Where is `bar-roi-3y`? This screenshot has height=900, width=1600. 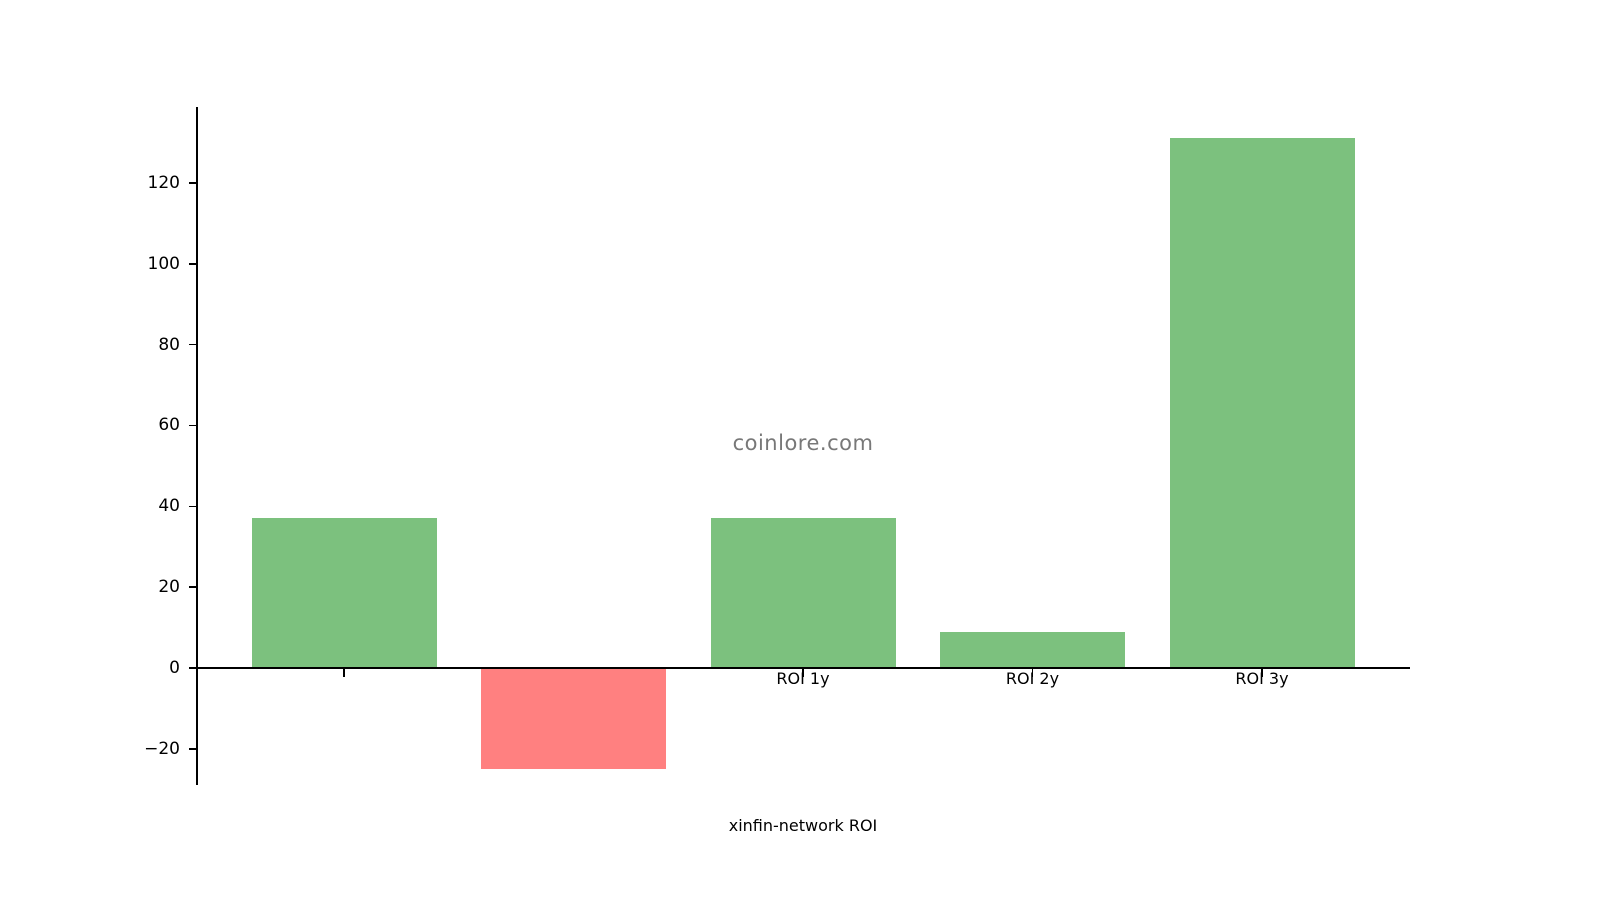 bar-roi-3y is located at coordinates (1262, 403).